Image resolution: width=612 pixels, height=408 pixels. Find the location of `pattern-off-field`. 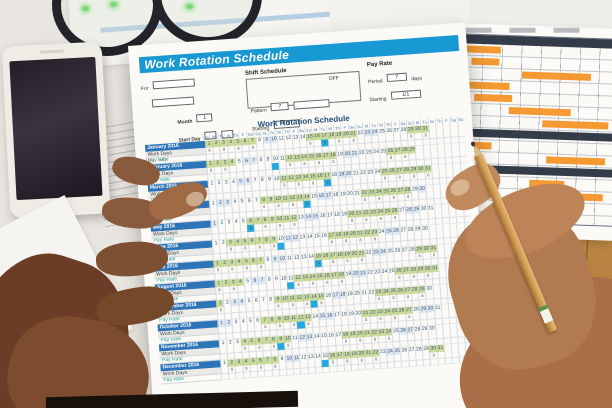

pattern-off-field is located at coordinates (311, 104).